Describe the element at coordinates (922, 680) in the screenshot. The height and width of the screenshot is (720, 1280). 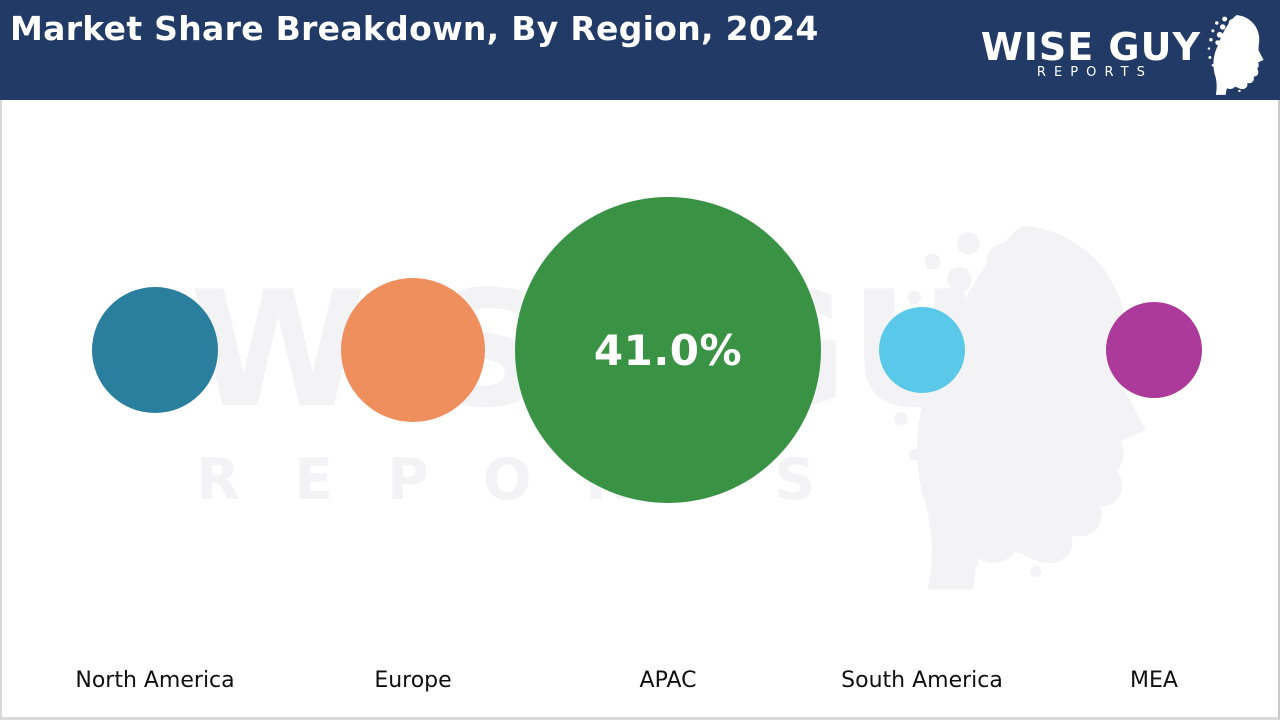
I see `category-label-south-america: South America` at that location.